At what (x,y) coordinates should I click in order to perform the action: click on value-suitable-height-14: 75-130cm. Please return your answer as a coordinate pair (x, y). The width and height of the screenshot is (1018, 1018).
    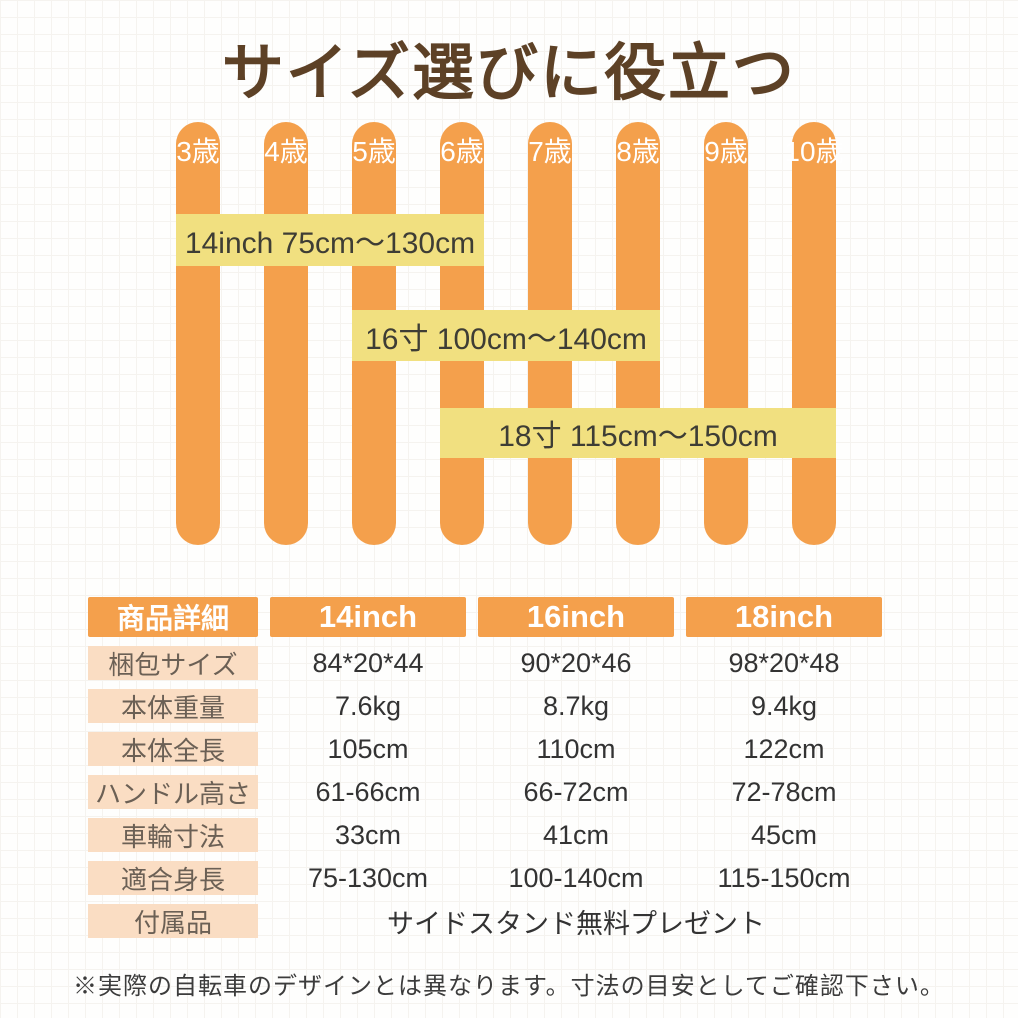
    Looking at the image, I should click on (368, 877).